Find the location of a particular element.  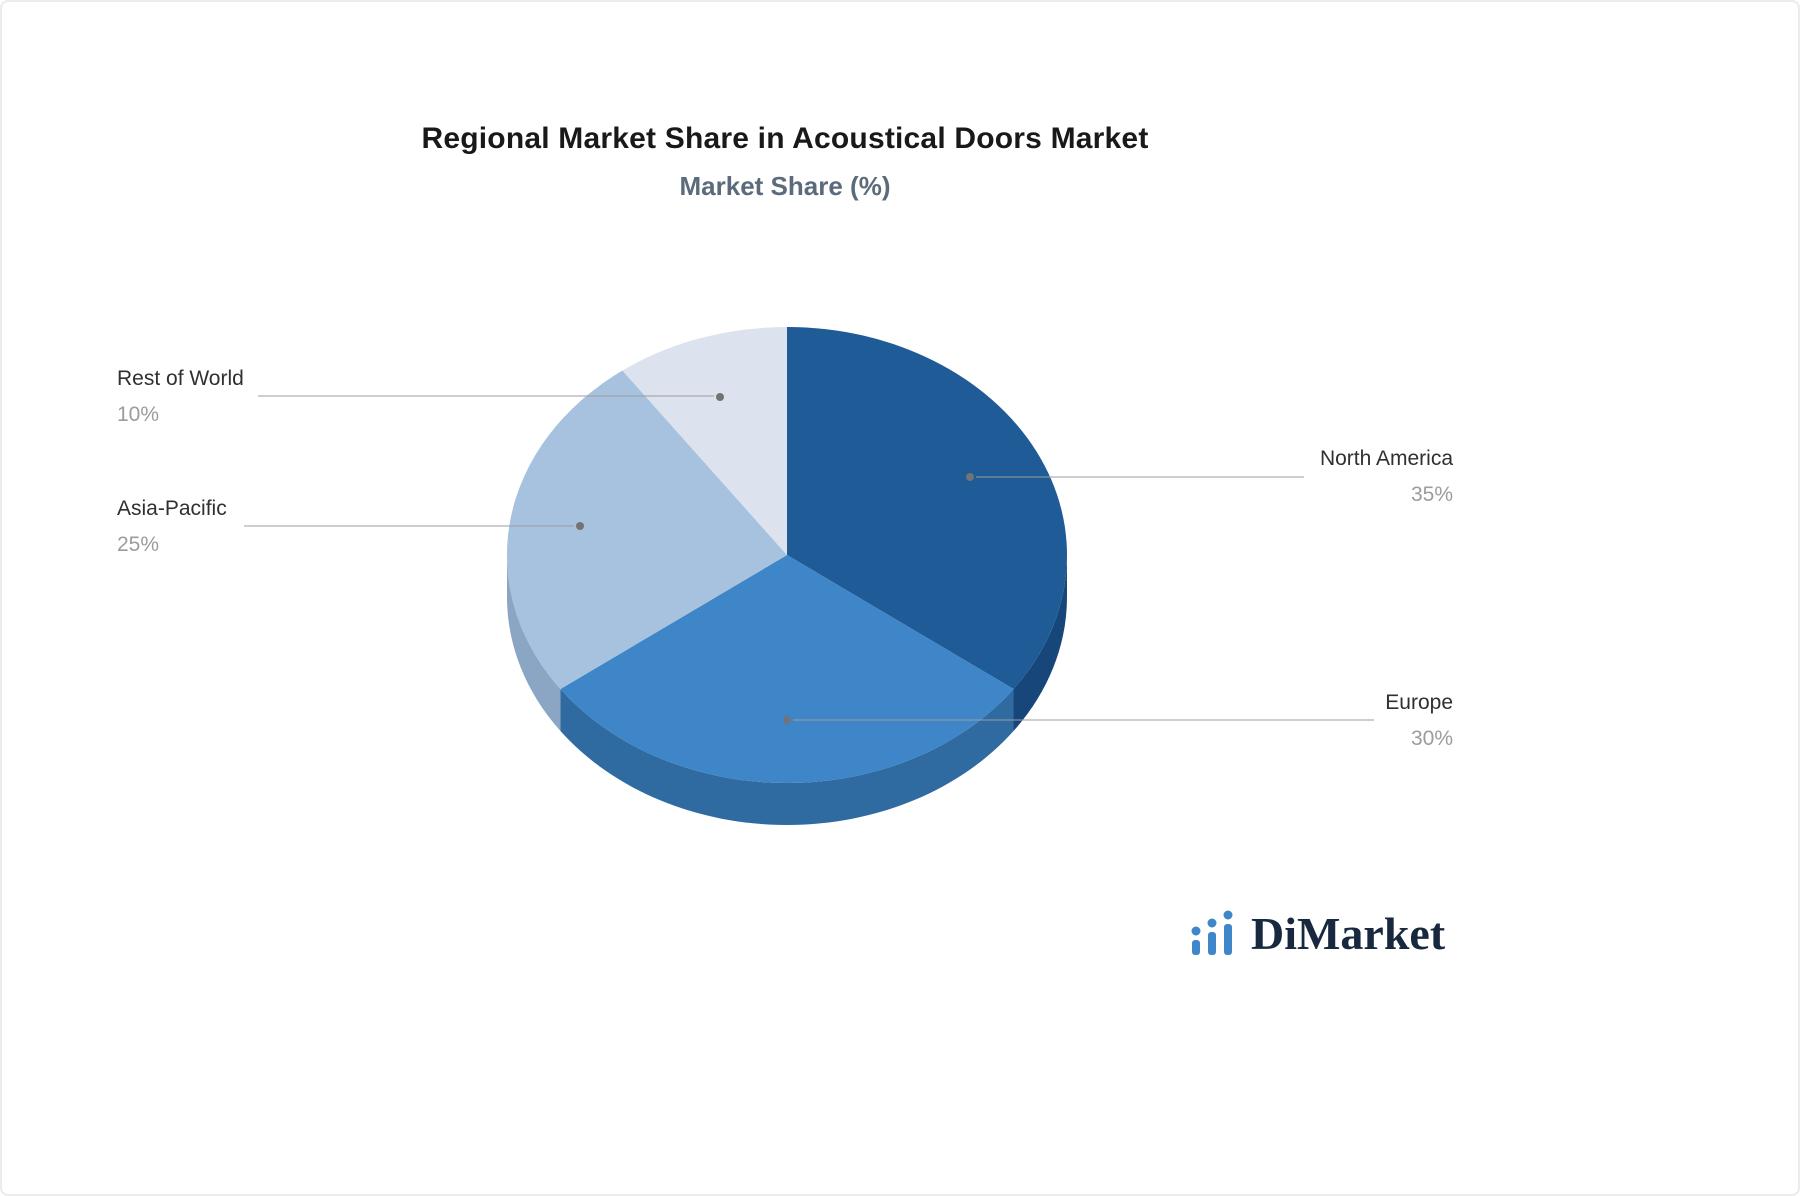

slice-label-name: Rest of World is located at coordinates (180, 378).